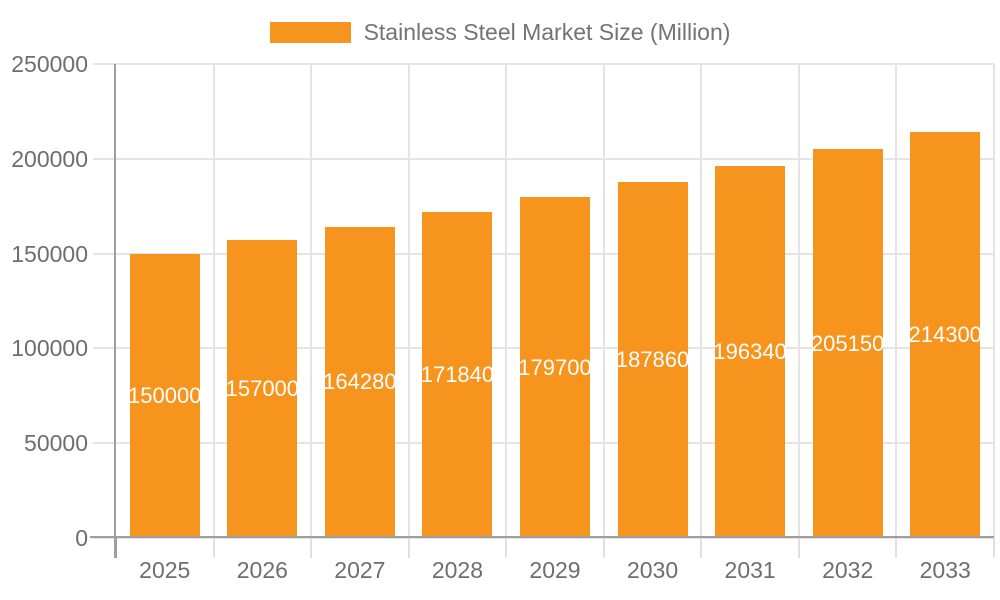 The image size is (1000, 600). I want to click on bar-value-label: 214300, so click(945, 334).